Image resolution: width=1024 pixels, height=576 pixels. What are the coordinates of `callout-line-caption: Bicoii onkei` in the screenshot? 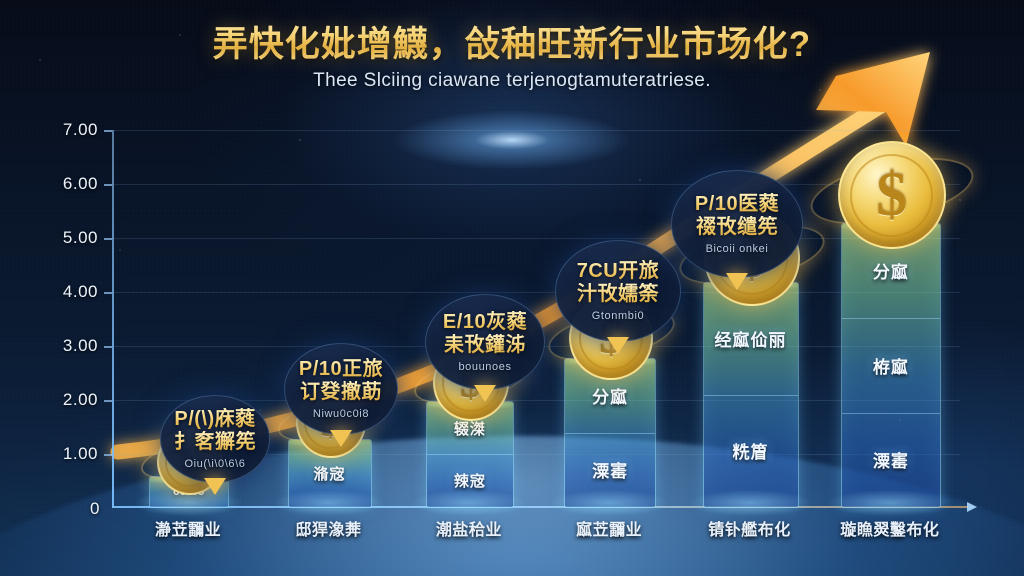 It's located at (737, 249).